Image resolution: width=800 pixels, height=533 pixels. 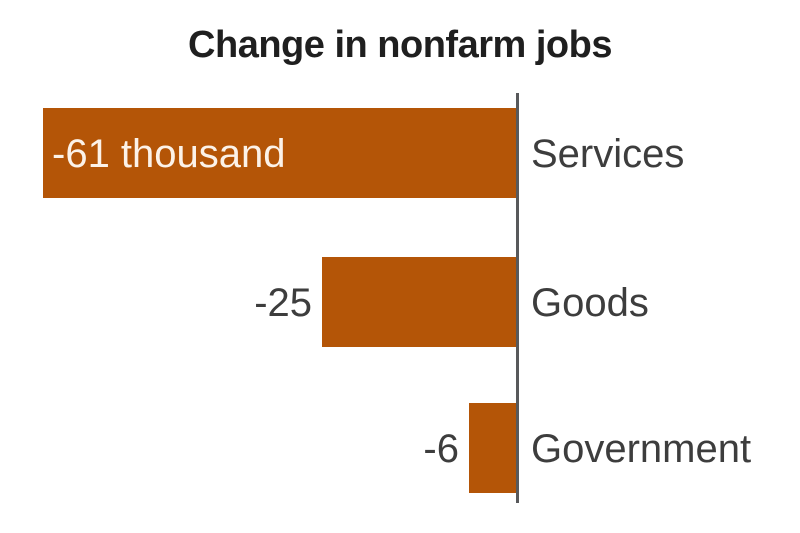 I want to click on value-label-services: -61 thousand, so click(x=169, y=154).